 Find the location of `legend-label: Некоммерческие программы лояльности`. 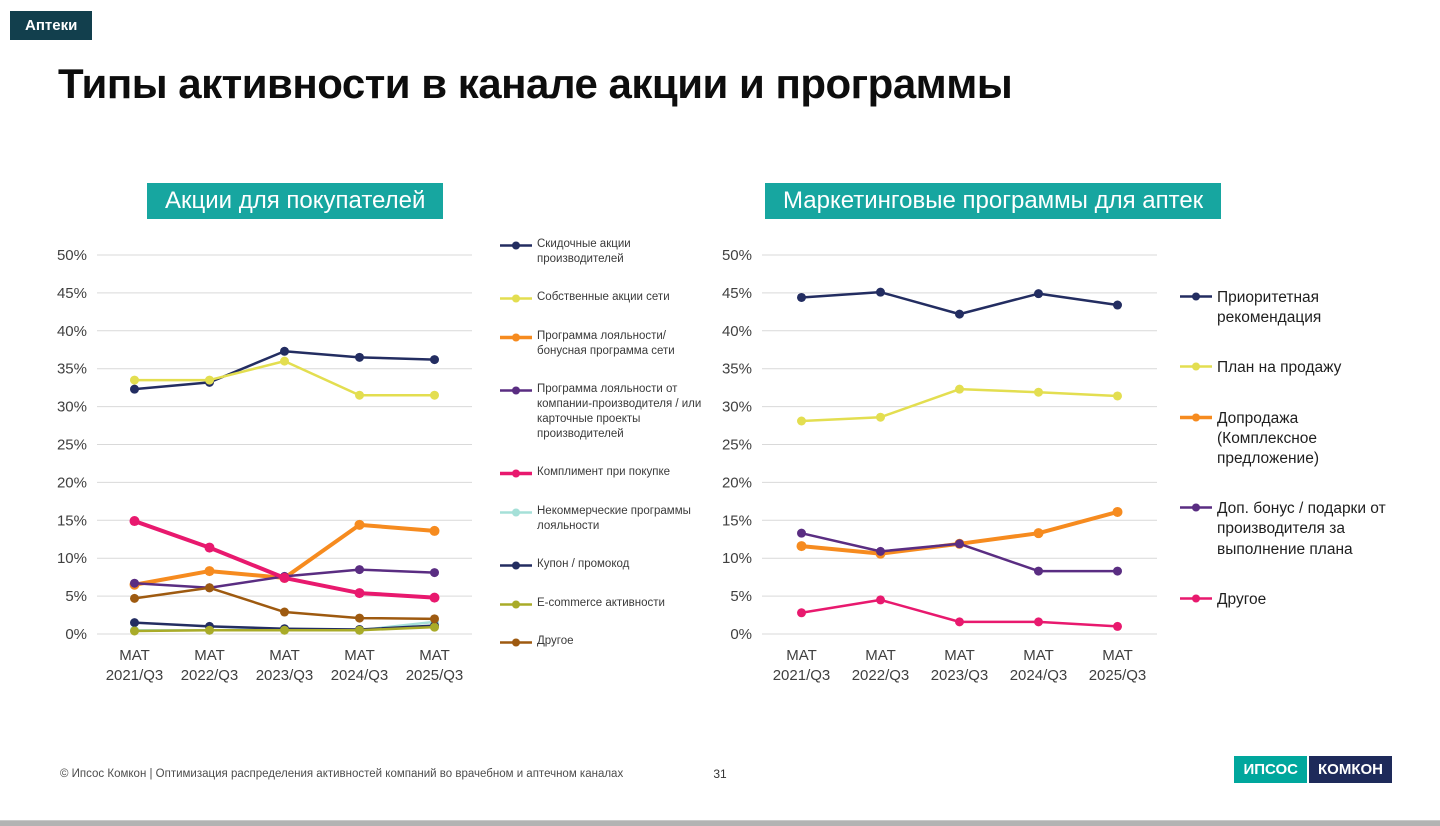

legend-label: Некоммерческие программы лояльности is located at coordinates (614, 518).